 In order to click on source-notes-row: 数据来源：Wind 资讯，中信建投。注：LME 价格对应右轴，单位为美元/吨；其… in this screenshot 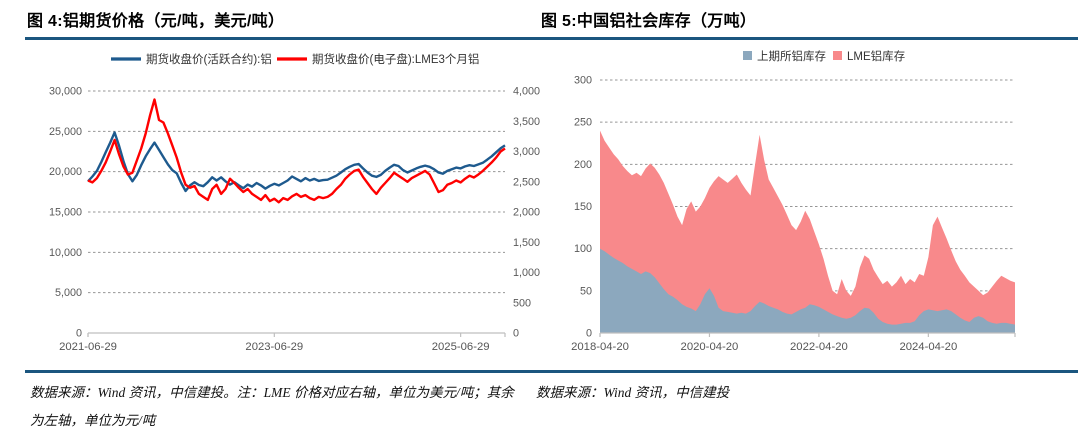, I will do `click(540, 407)`.